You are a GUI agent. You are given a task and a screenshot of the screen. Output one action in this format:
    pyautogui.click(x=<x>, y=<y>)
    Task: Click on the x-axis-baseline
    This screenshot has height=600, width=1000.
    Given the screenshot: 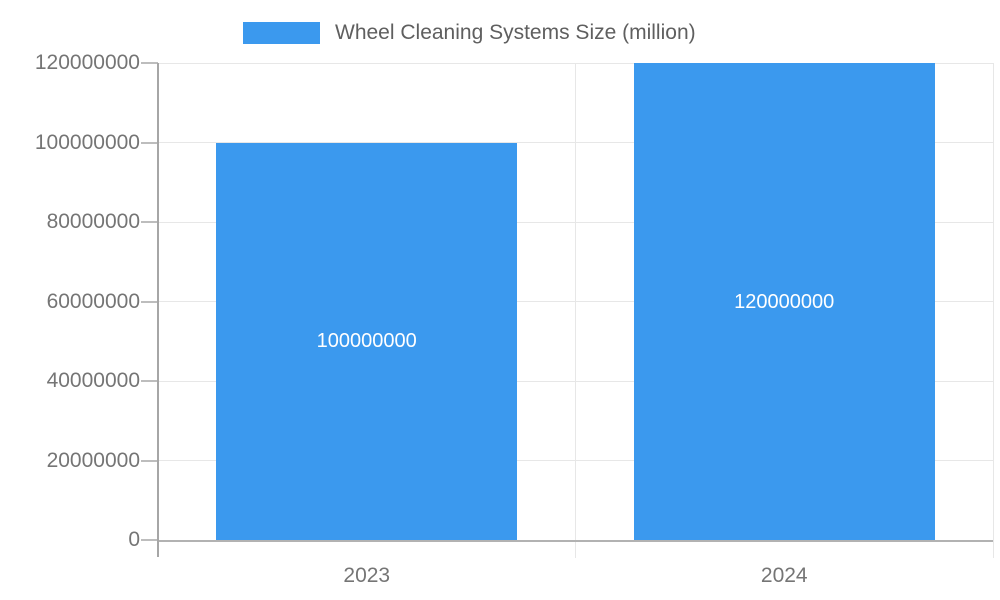 What is the action you would take?
    pyautogui.click(x=575, y=540)
    